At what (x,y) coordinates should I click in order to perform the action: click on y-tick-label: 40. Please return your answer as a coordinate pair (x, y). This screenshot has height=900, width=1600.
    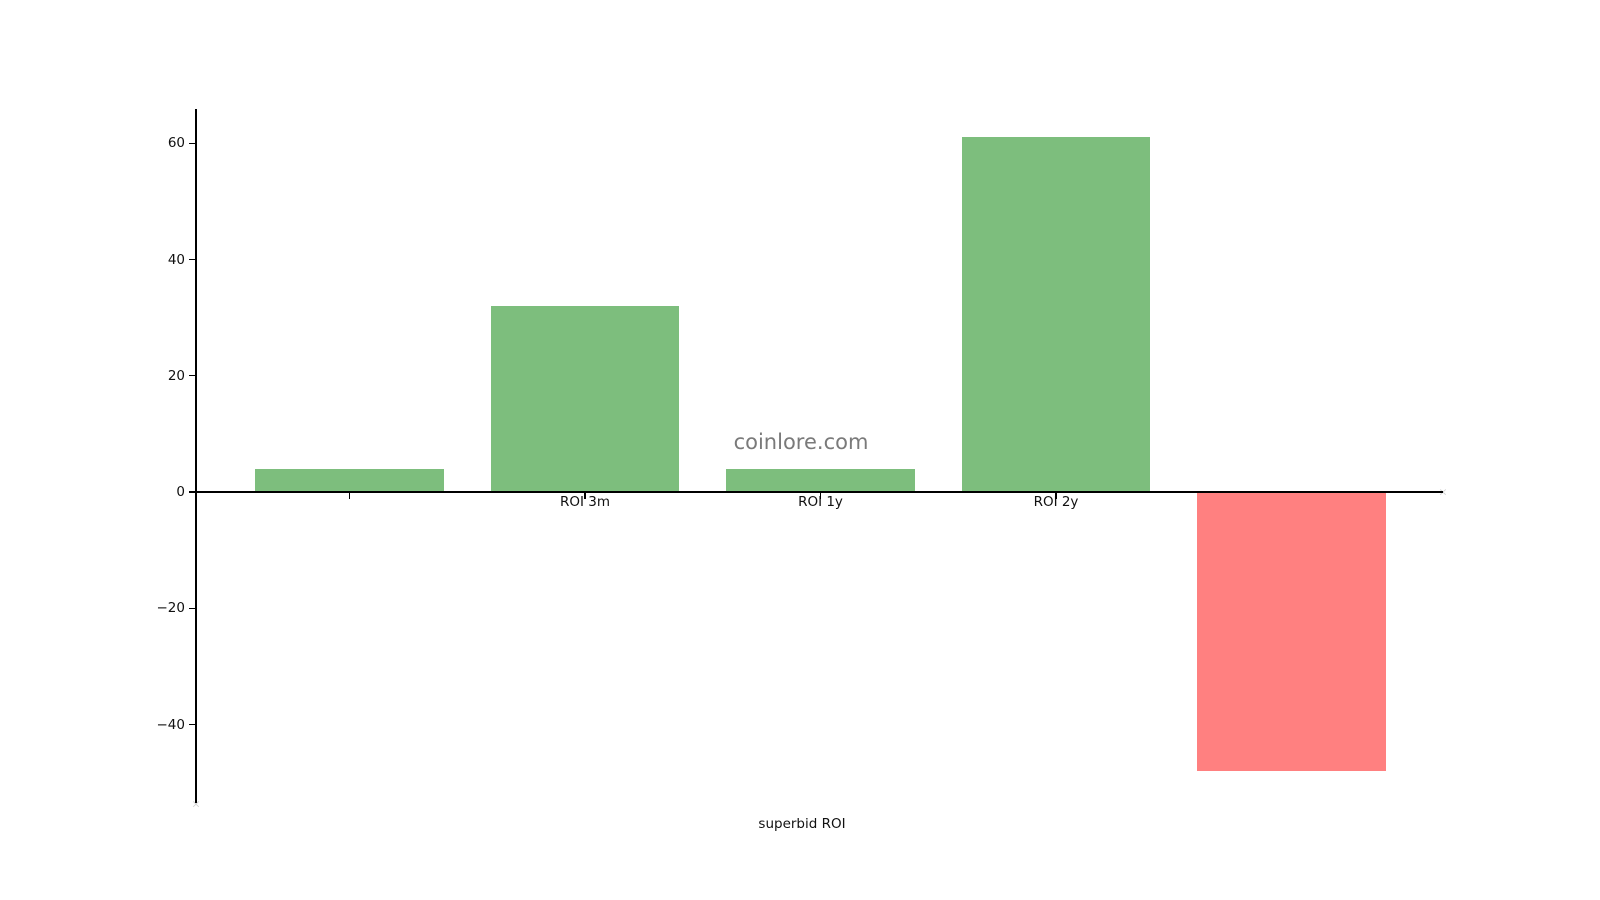
    Looking at the image, I should click on (176, 259).